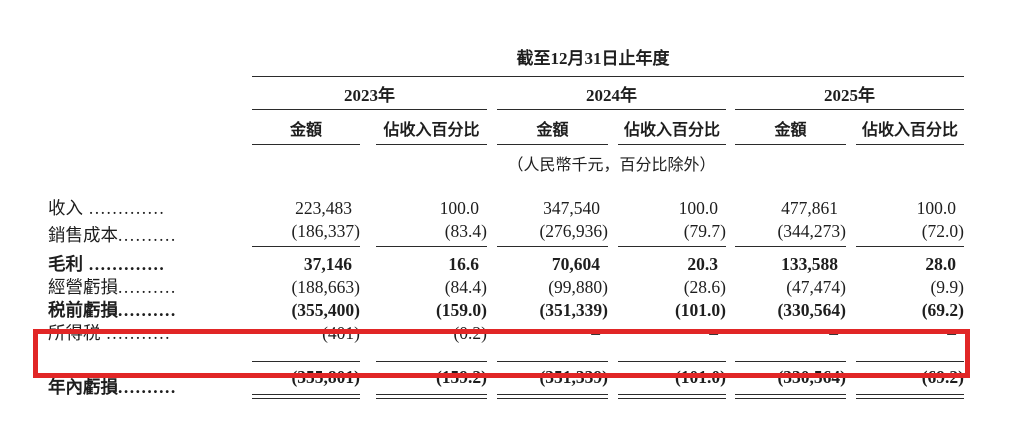 This screenshot has height=433, width=1012. Describe the element at coordinates (431, 127) in the screenshot. I see `col-header-percent-2023: 佔收入百分比` at that location.